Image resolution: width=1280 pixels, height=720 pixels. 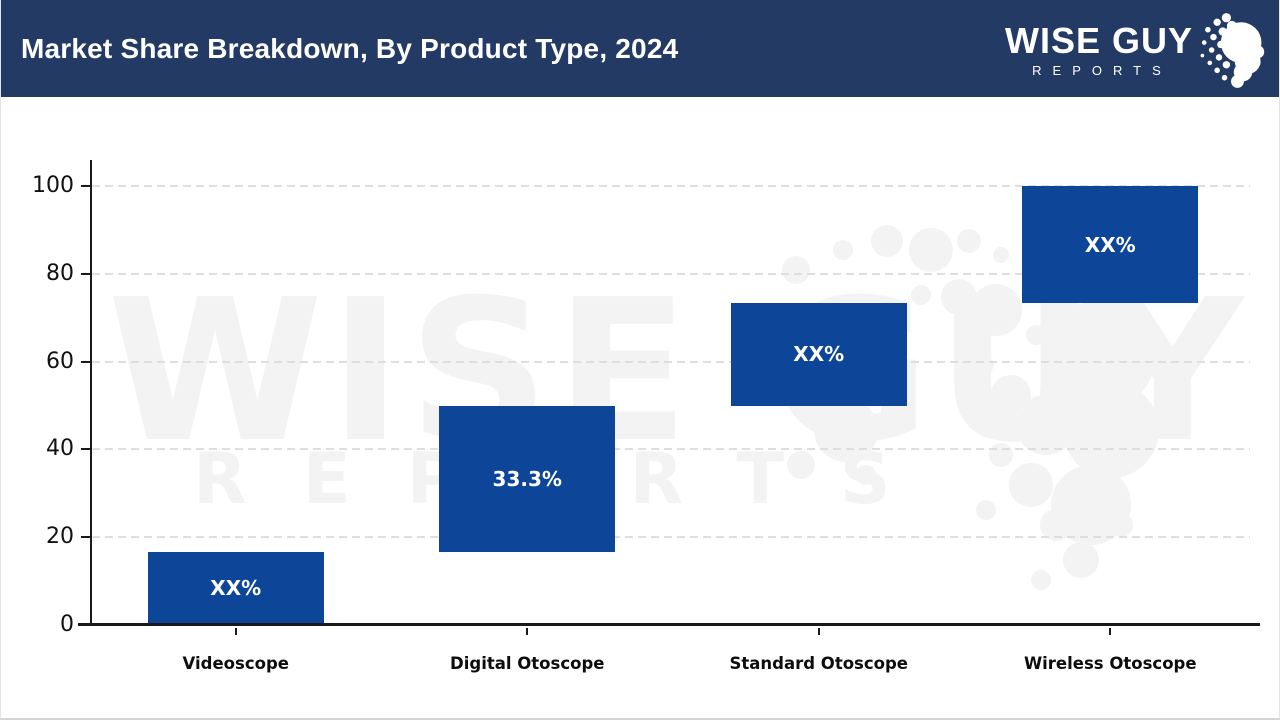 I want to click on logo-text: WISE GUY REPORTS, so click(x=1098, y=49).